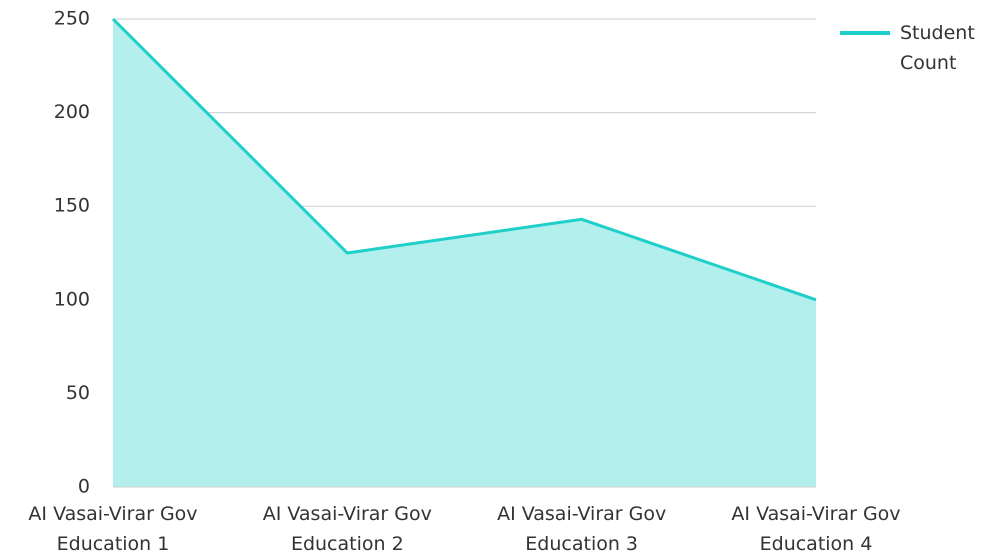 The height and width of the screenshot is (558, 996). I want to click on x-tick-label: AI Vasai-Virar Gov Education 4, so click(815, 529).